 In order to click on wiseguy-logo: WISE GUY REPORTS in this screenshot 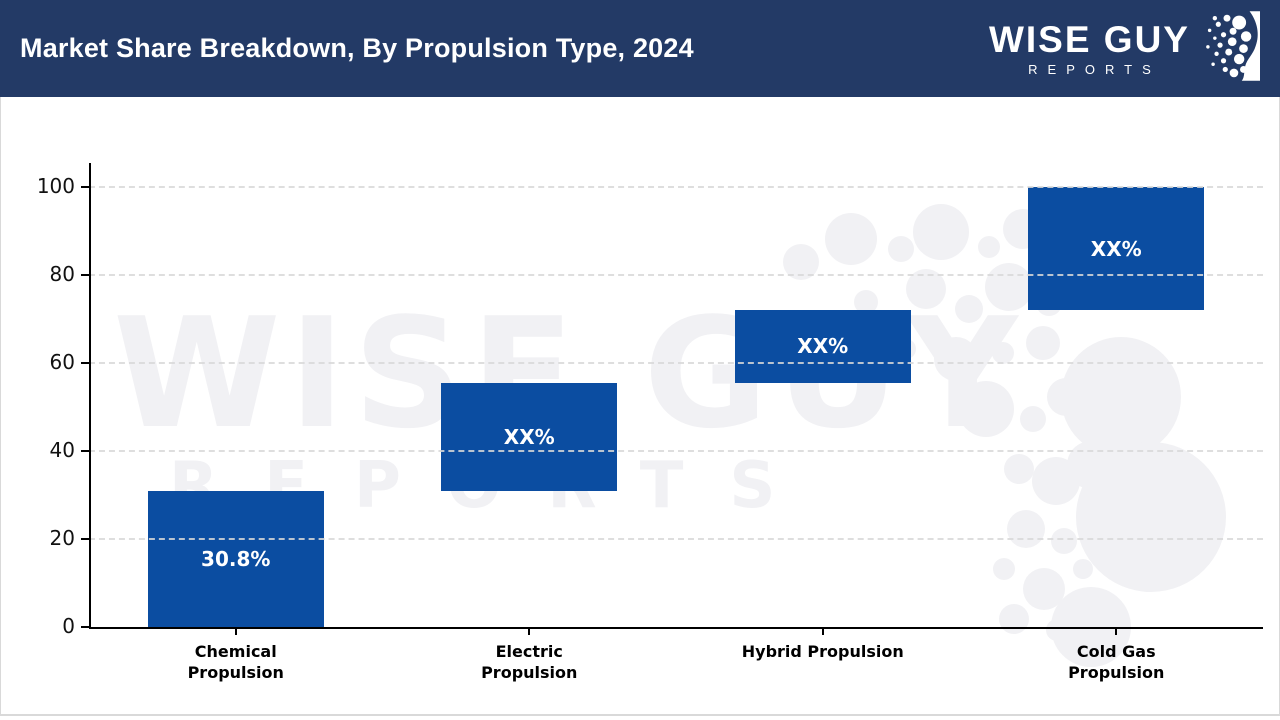, I will do `click(1124, 48)`.